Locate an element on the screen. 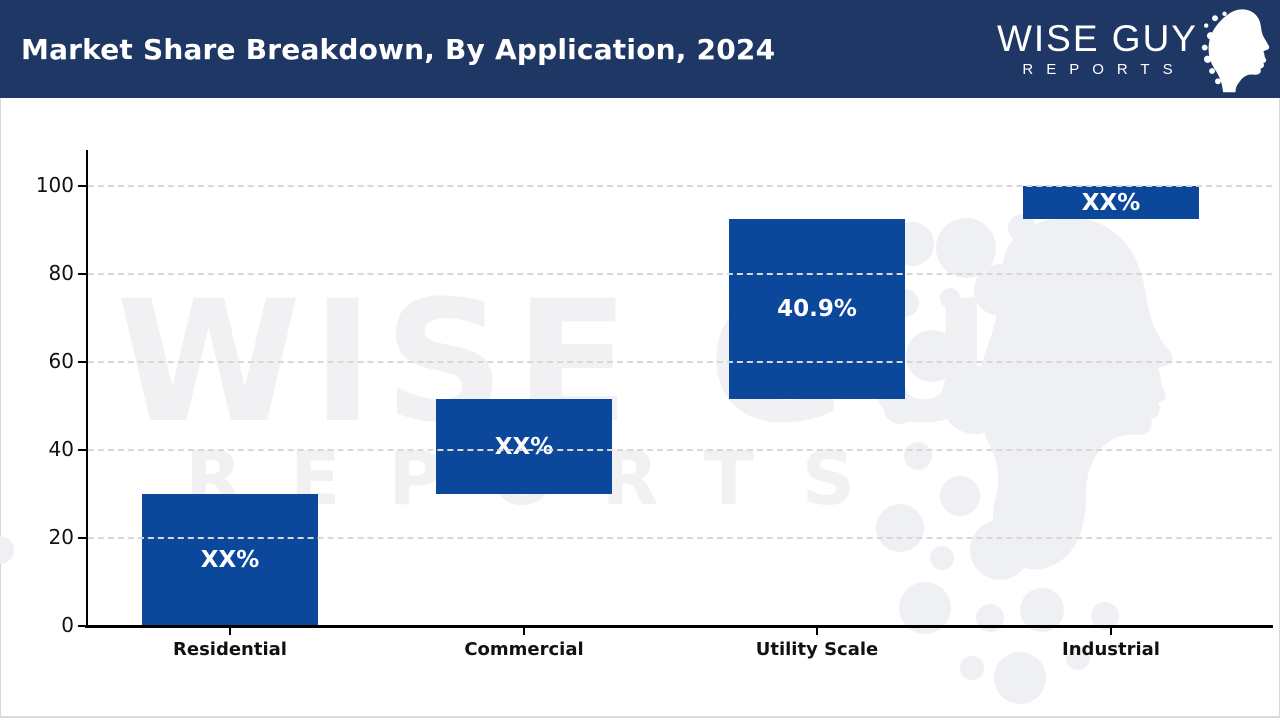 This screenshot has height=720, width=1280. x-axis-category-label-residential: Residential is located at coordinates (230, 649).